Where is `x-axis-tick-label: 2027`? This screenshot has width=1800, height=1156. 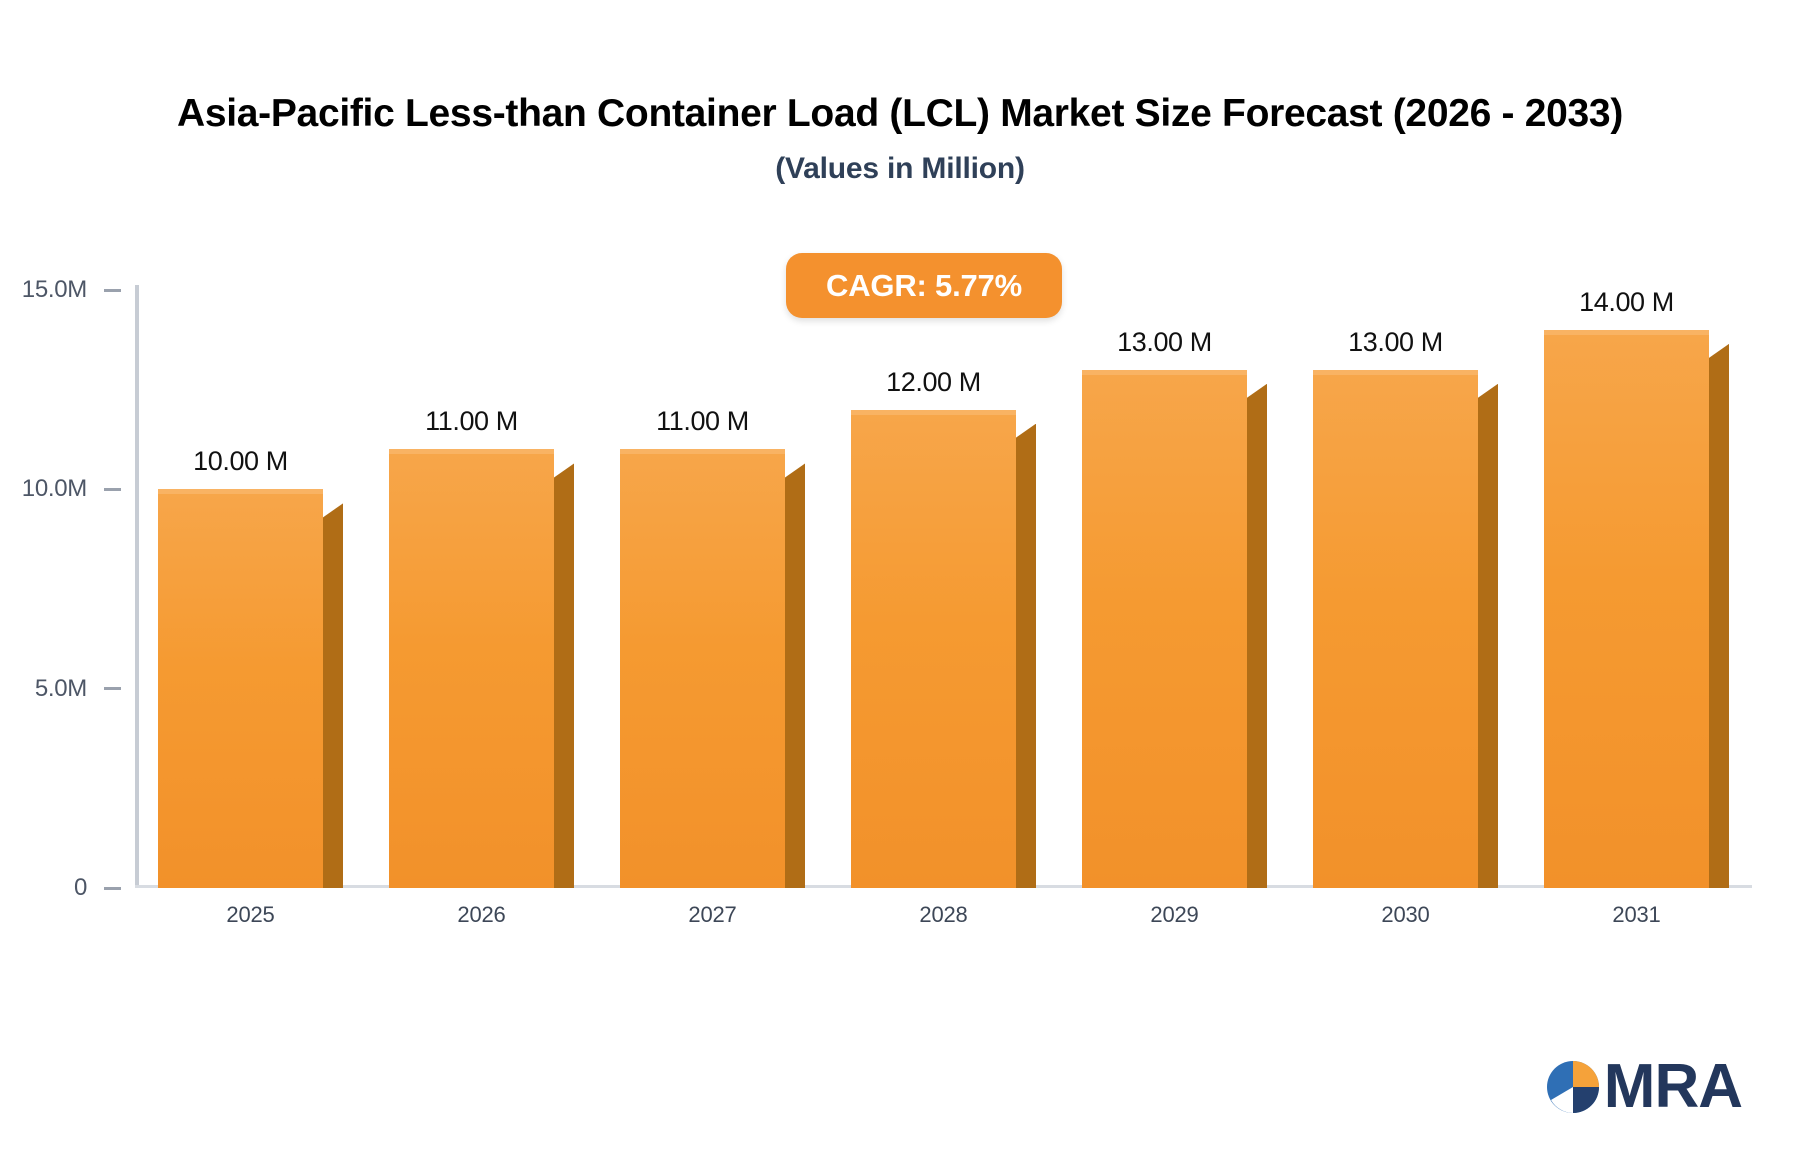
x-axis-tick-label: 2027 is located at coordinates (712, 914).